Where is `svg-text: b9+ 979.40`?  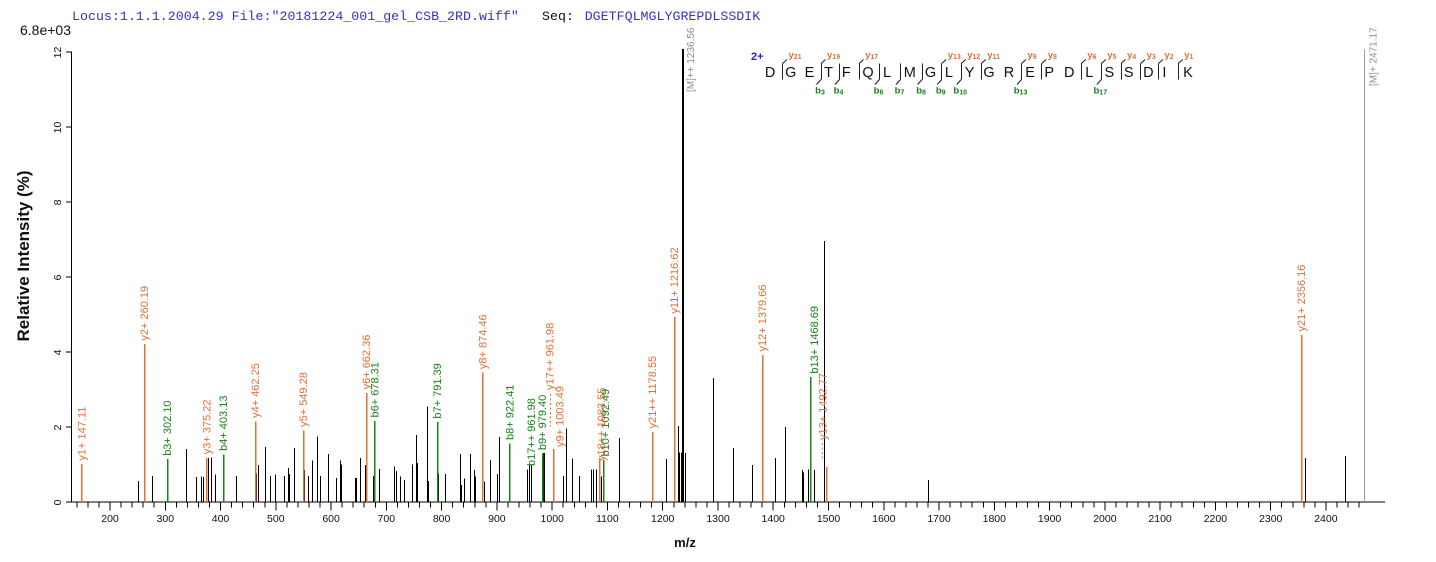
svg-text: b9+ 979.40 is located at coordinates (543, 422).